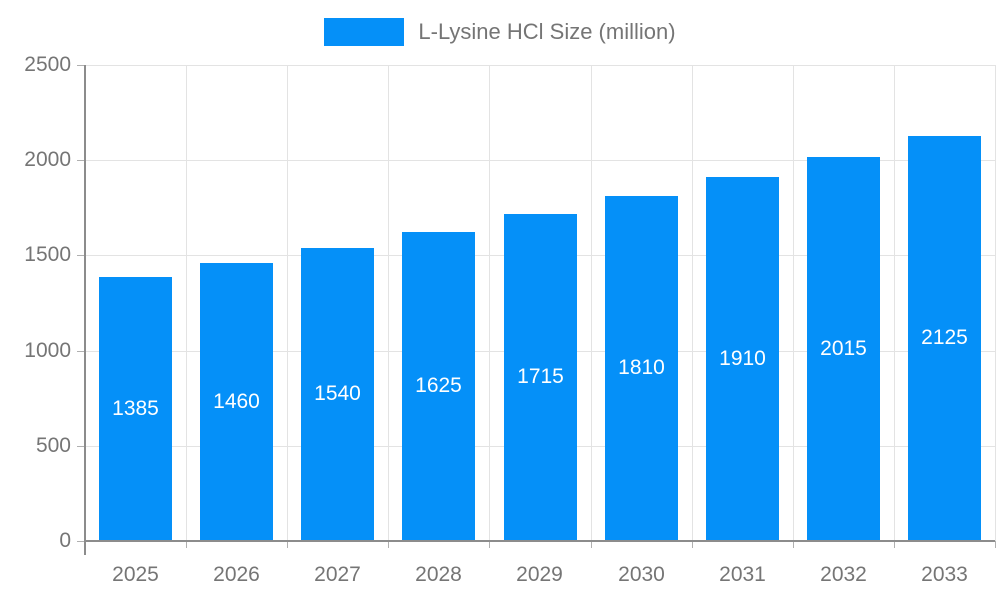  I want to click on legend: L-Lysine HCl Size (million), so click(500, 32).